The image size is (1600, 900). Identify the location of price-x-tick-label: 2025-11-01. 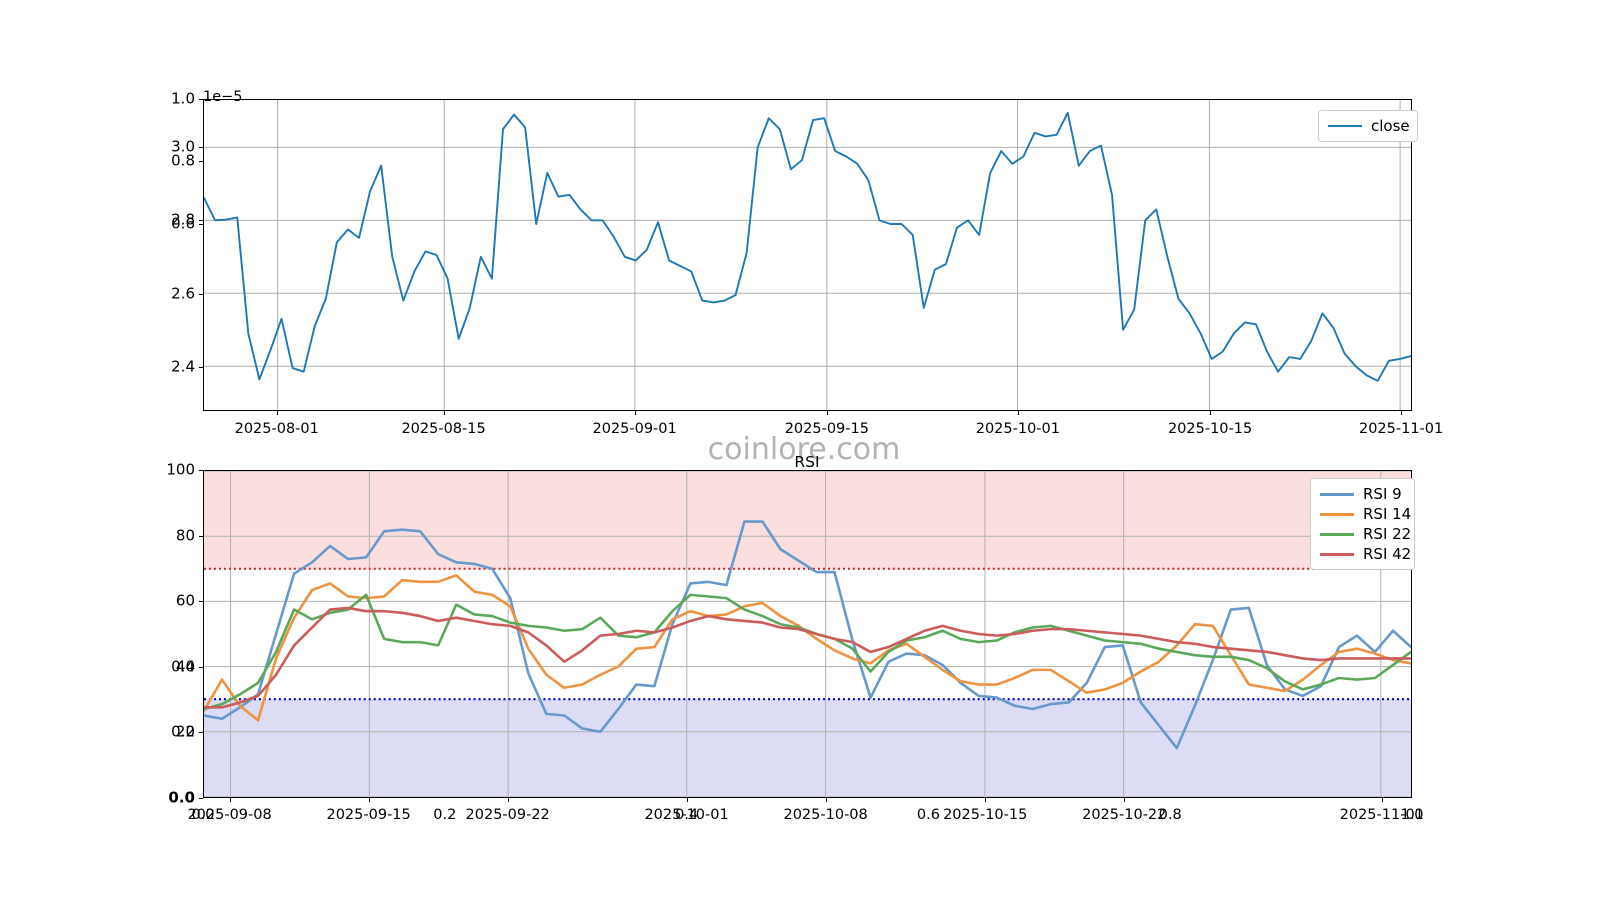
(1401, 429).